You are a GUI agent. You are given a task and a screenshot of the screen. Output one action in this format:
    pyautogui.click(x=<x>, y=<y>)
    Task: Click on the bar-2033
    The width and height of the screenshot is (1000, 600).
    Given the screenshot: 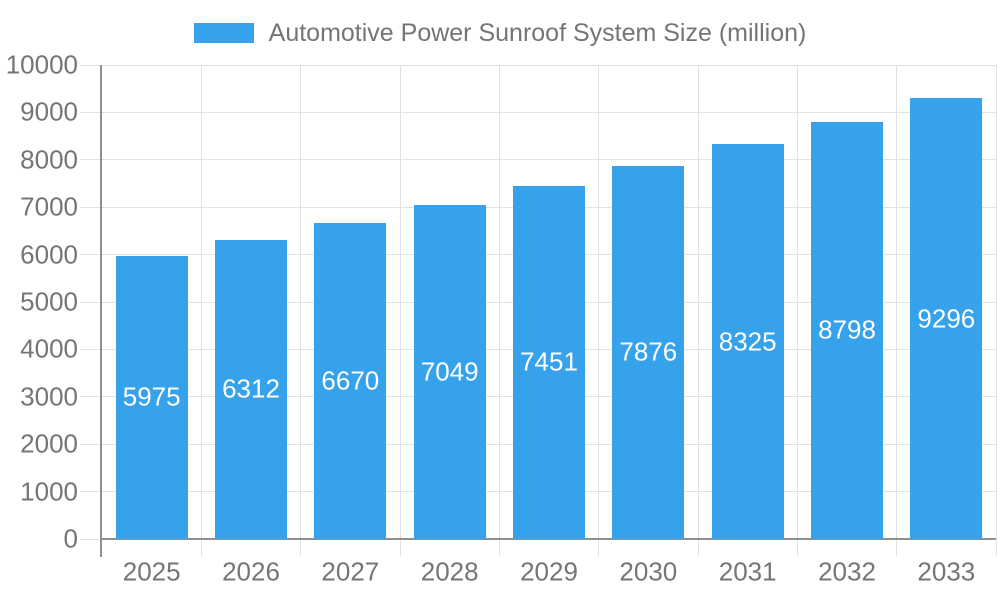 What is the action you would take?
    pyautogui.click(x=946, y=318)
    